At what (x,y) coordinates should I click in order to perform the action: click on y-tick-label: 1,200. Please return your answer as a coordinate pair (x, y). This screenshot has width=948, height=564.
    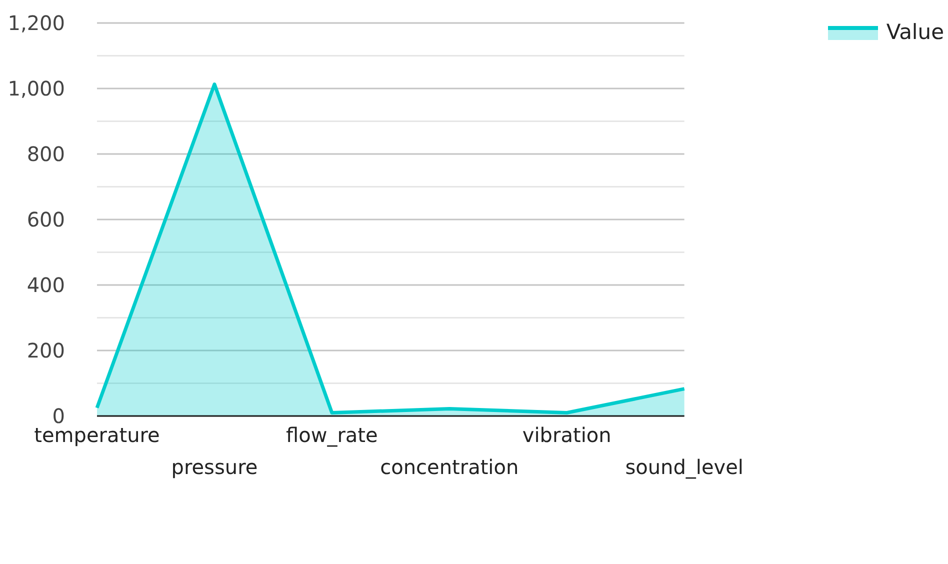
    Looking at the image, I should click on (36, 23).